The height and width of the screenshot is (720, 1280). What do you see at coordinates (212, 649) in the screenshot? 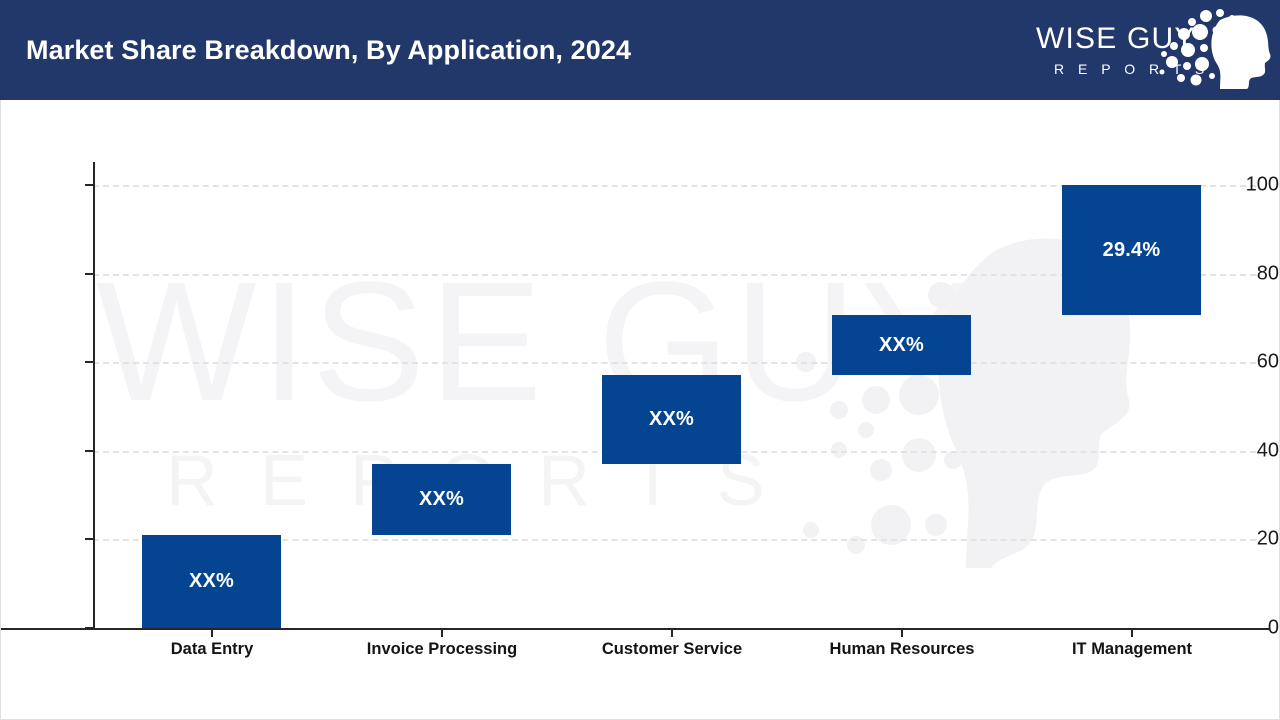
I see `x-tick-label-data-entry: Data Entry` at bounding box center [212, 649].